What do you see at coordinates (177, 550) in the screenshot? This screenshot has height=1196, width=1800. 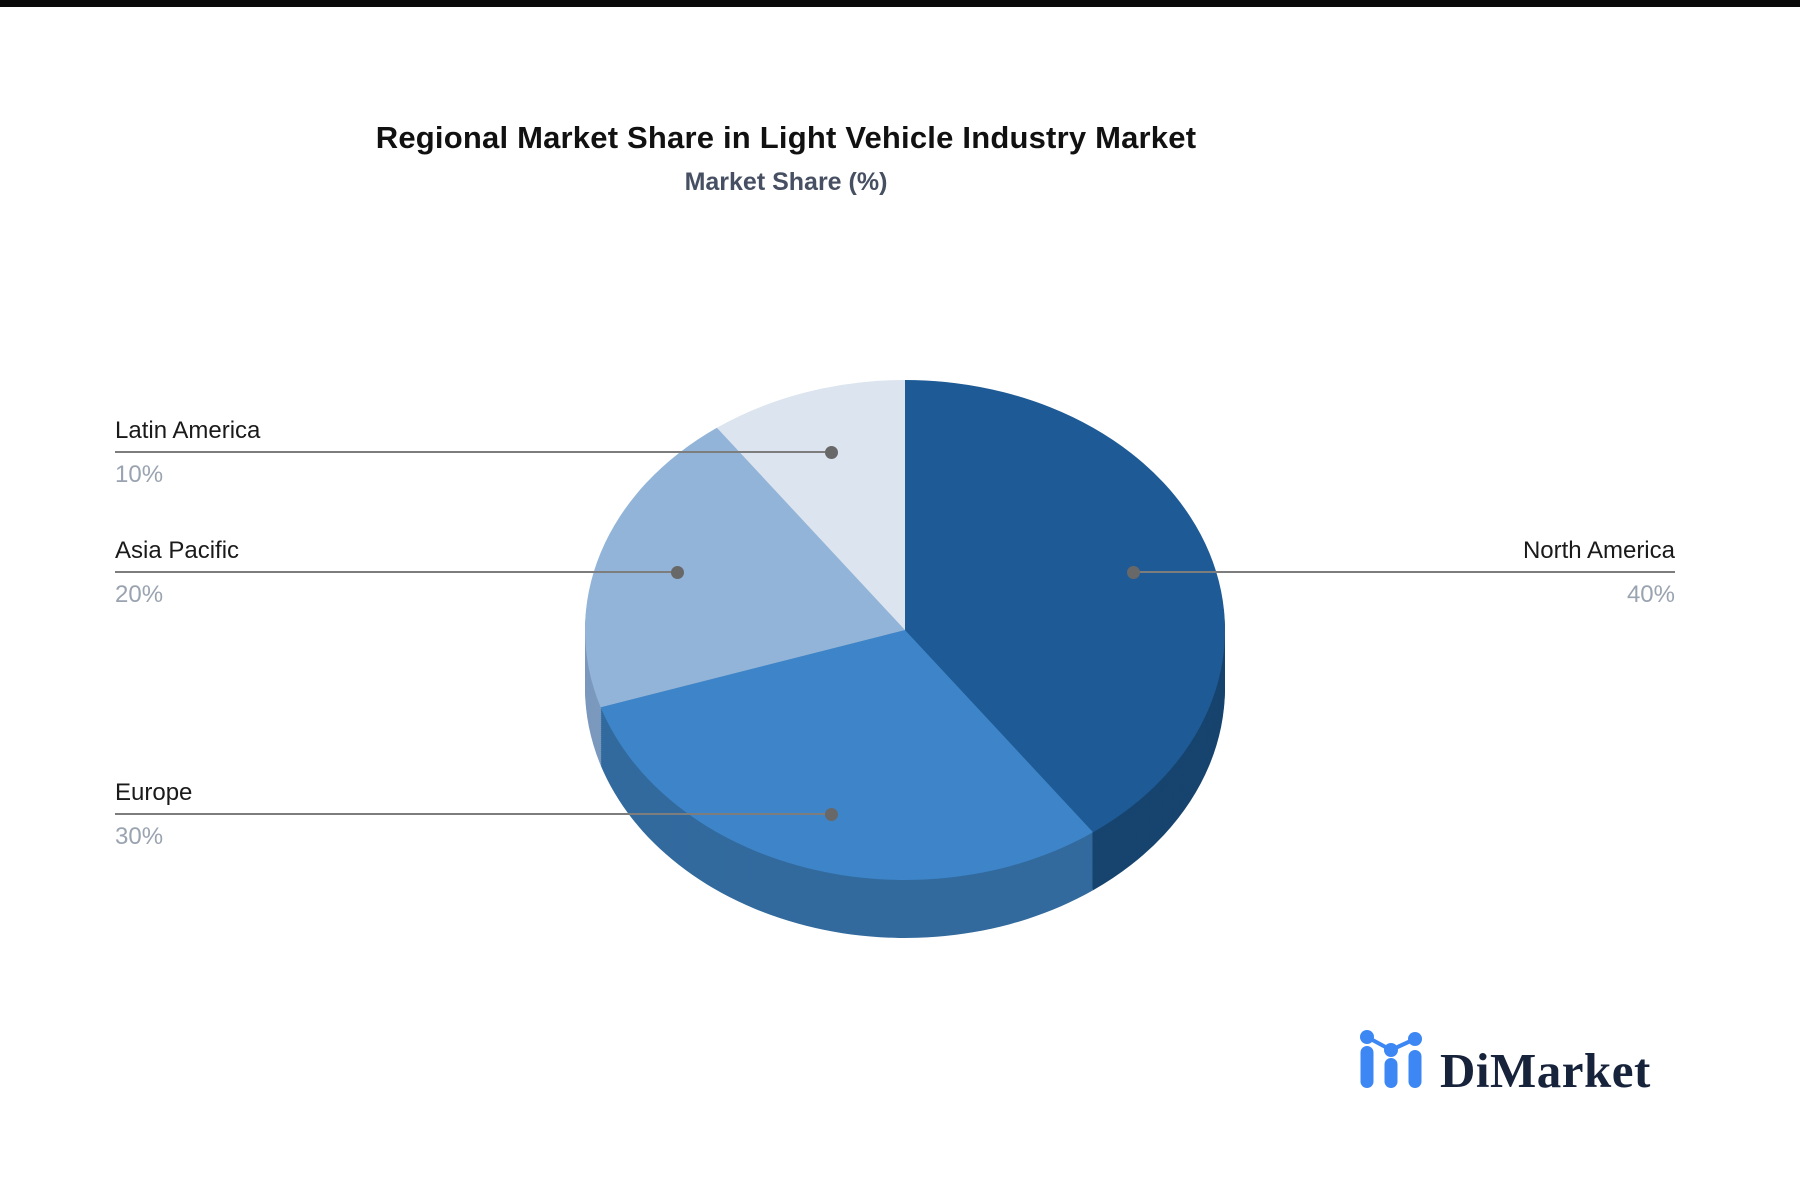 I see `slice-label-asia-pacific: Asia Pacific` at bounding box center [177, 550].